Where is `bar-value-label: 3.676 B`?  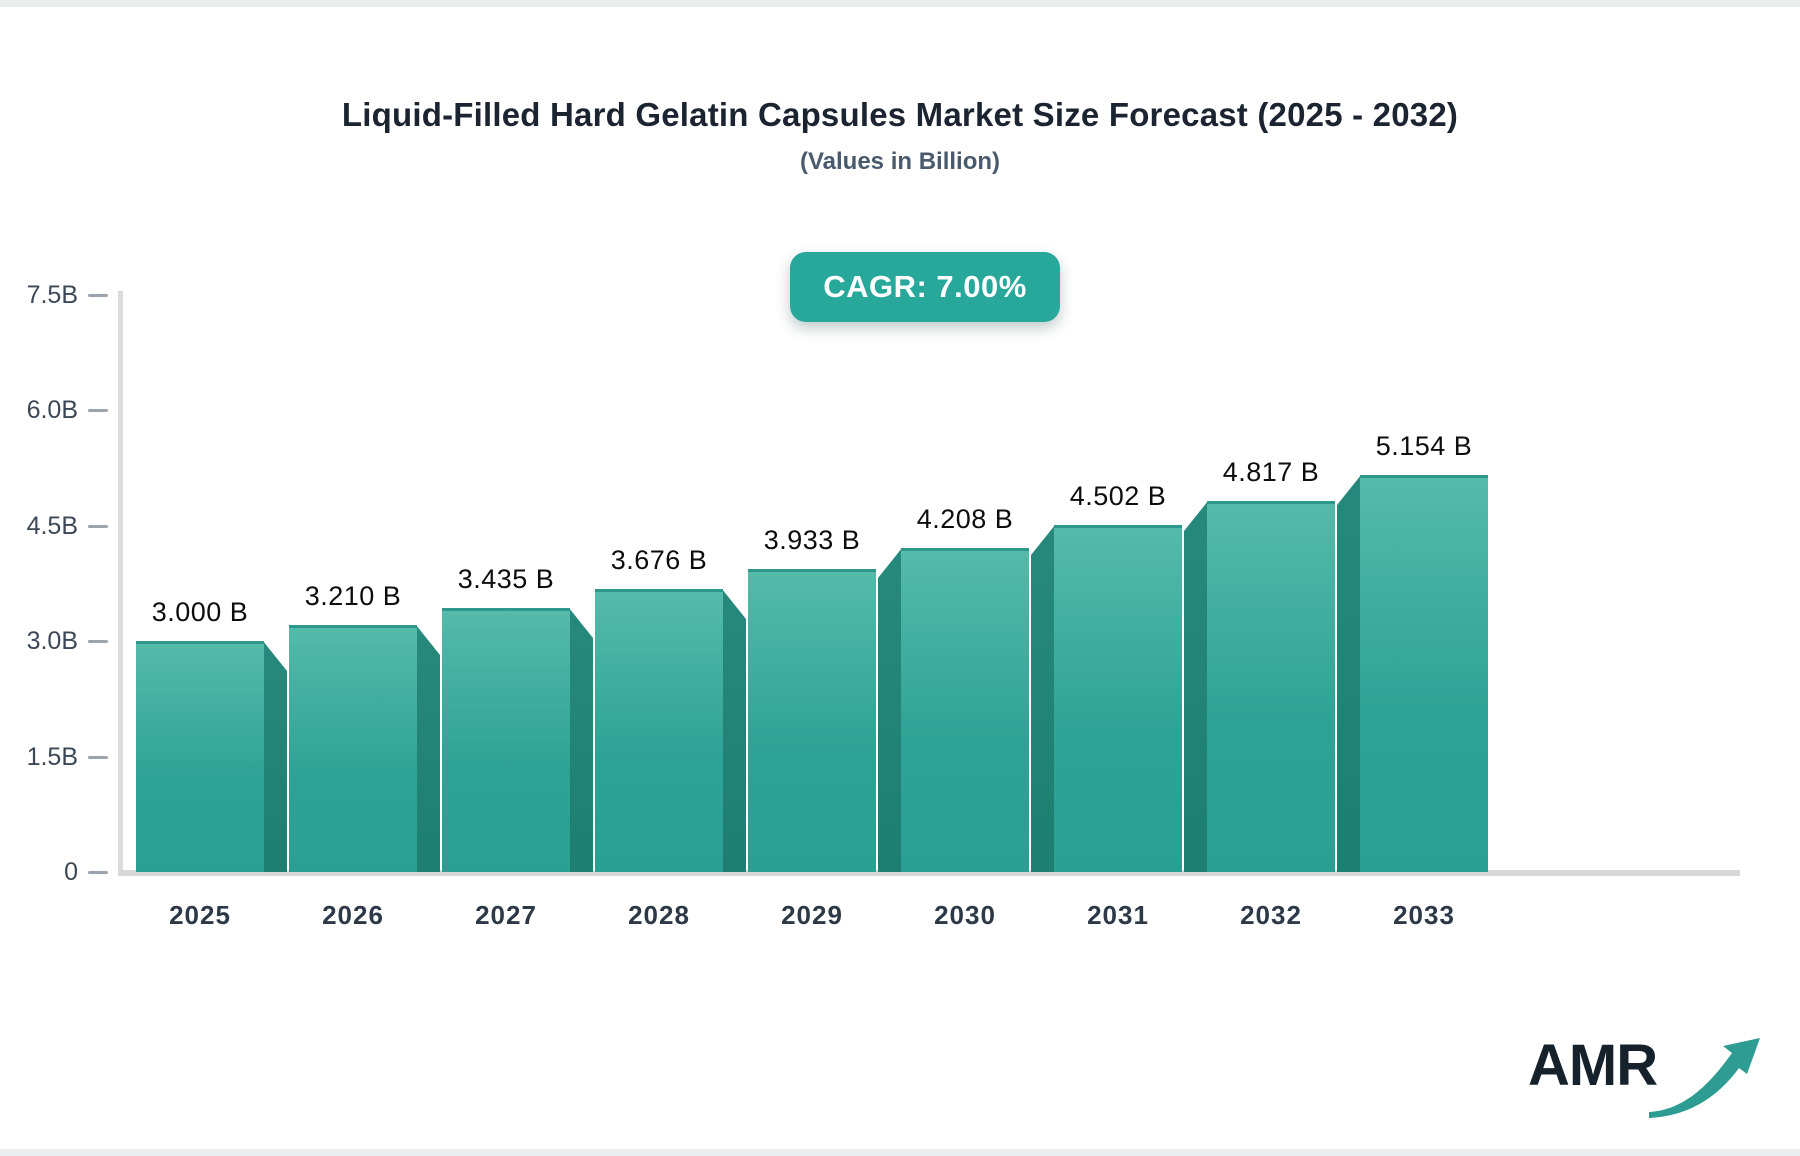
bar-value-label: 3.676 B is located at coordinates (659, 560).